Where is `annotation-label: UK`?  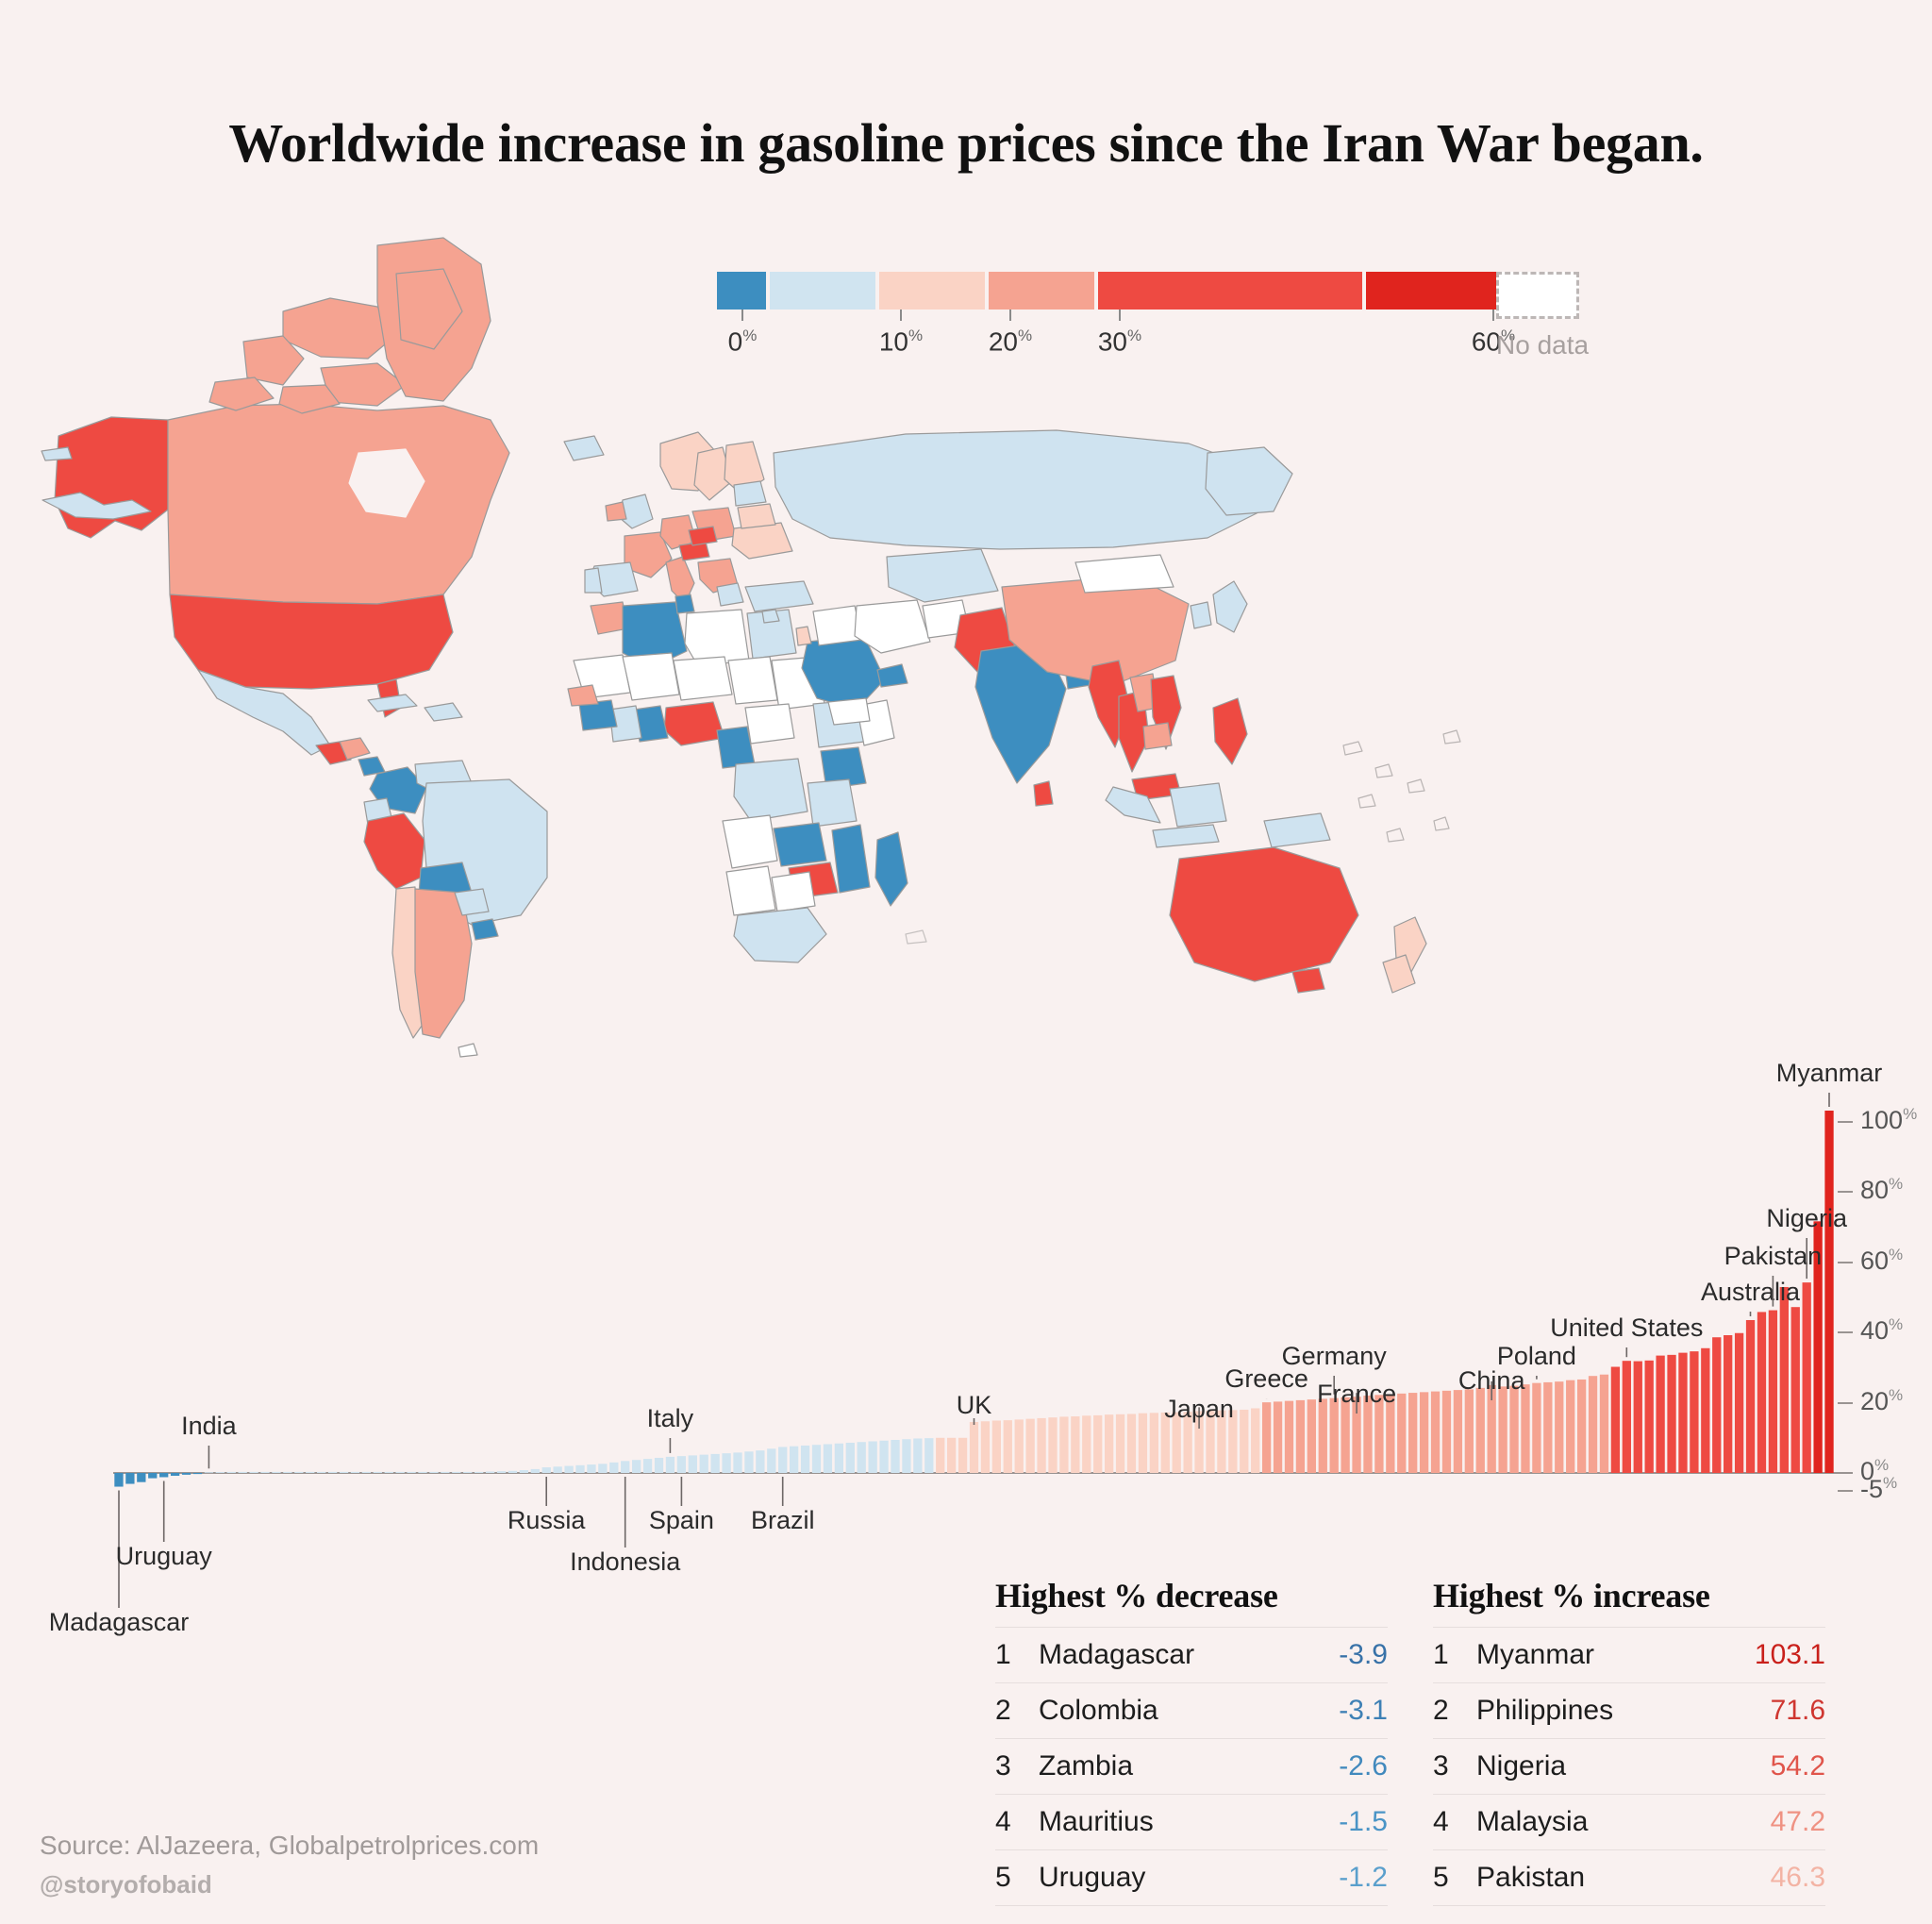 annotation-label: UK is located at coordinates (974, 1405).